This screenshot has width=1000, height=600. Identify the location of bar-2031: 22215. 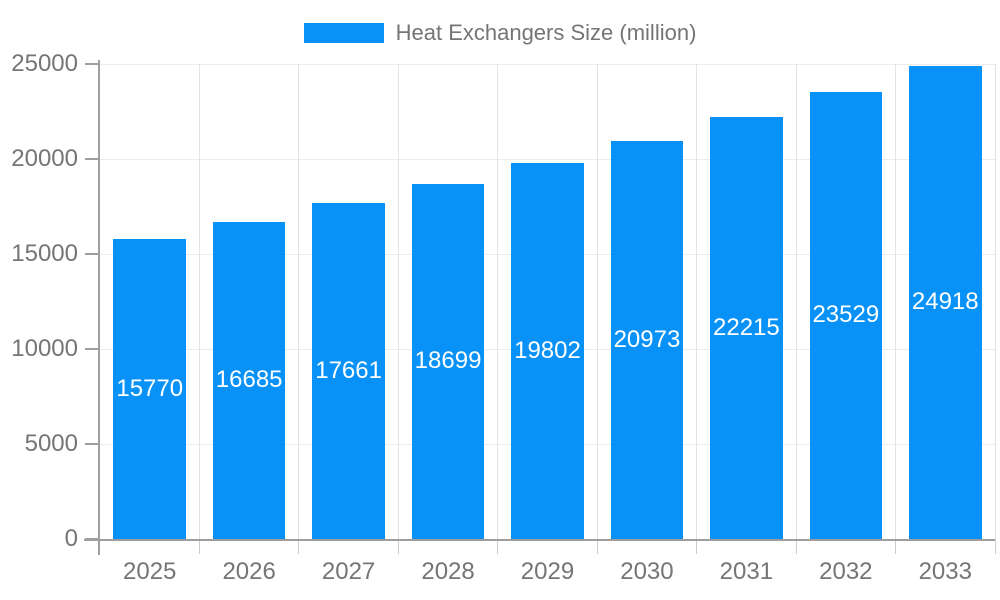
(746, 327).